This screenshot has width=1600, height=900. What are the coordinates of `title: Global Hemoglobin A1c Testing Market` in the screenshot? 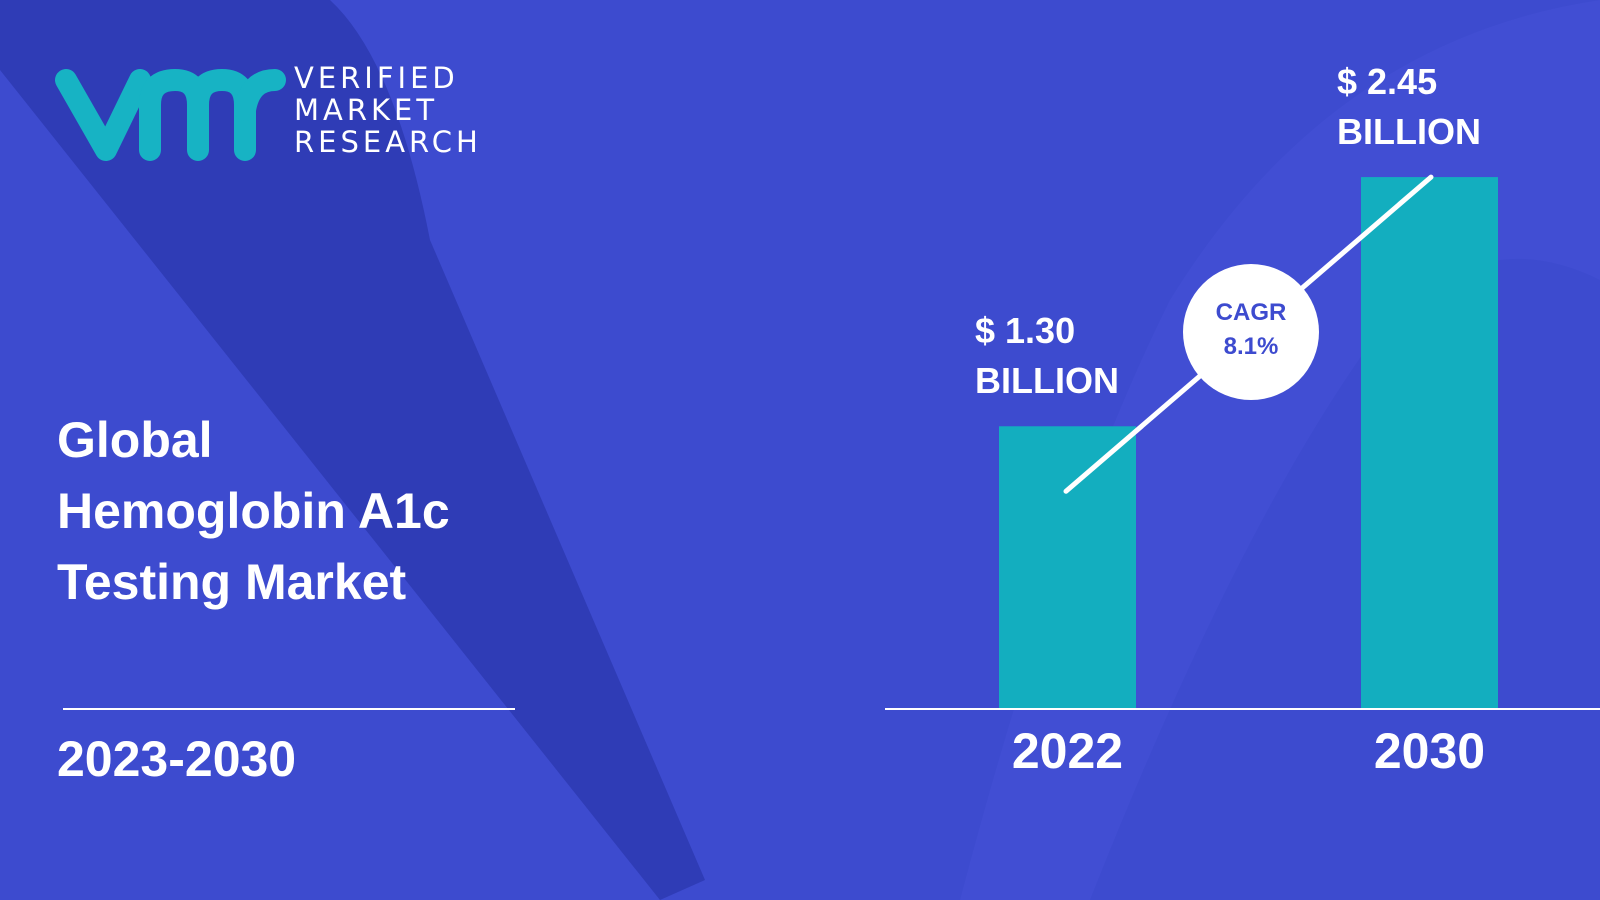 It's located at (253, 511).